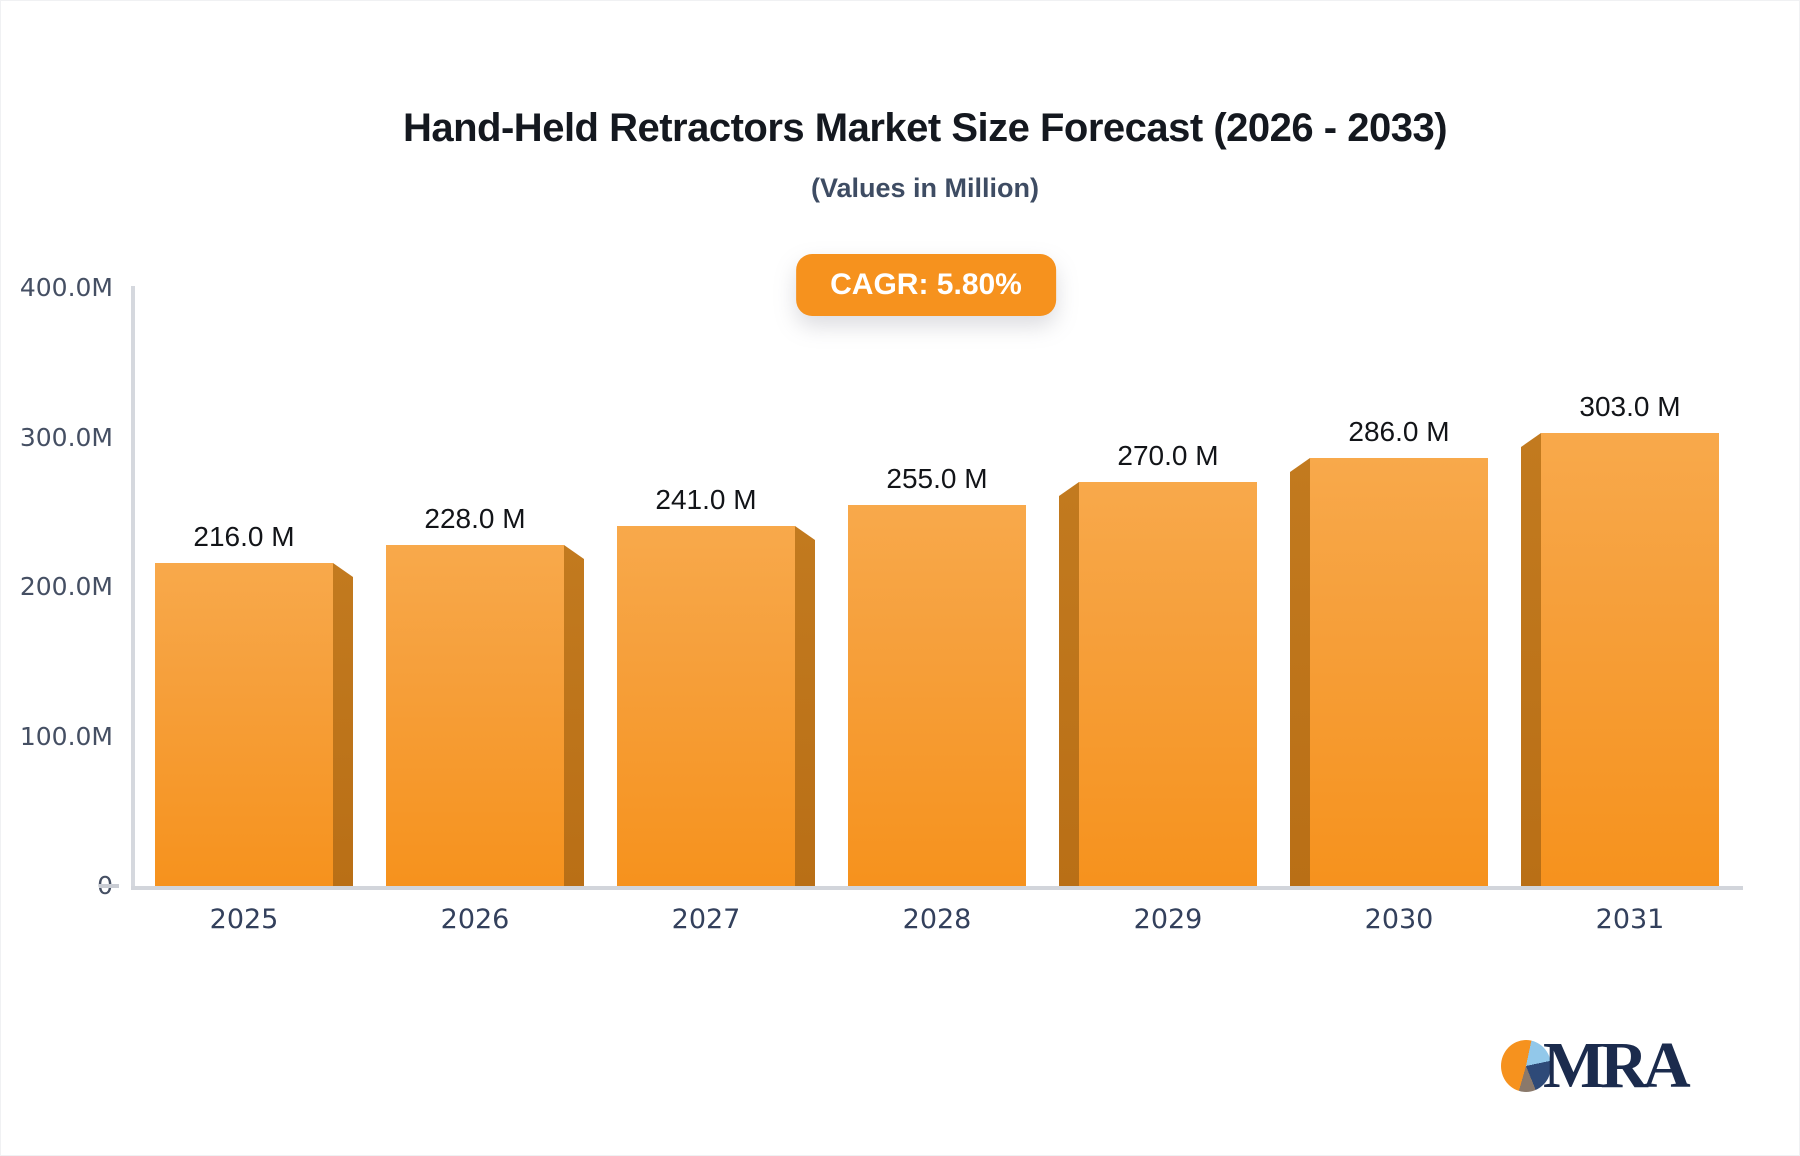  What do you see at coordinates (1168, 455) in the screenshot?
I see `bar-value-label: 270.0 M` at bounding box center [1168, 455].